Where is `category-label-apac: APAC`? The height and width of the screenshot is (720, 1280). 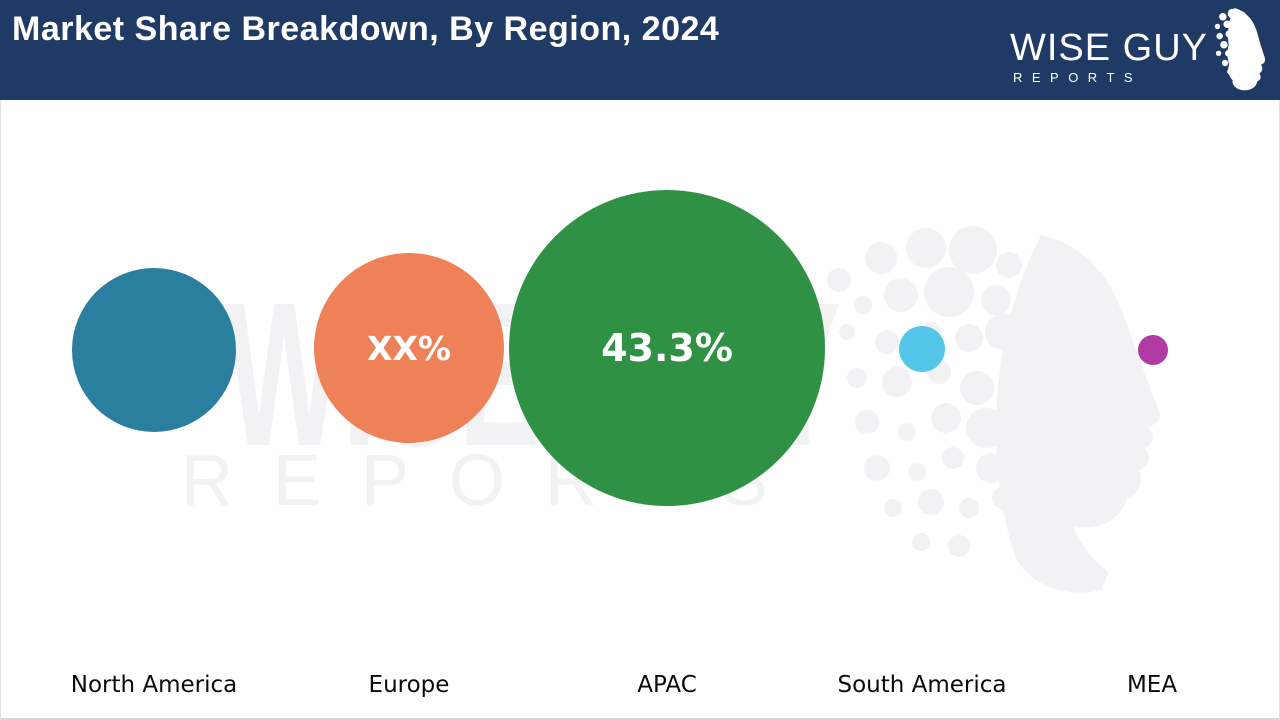
category-label-apac: APAC is located at coordinates (667, 685).